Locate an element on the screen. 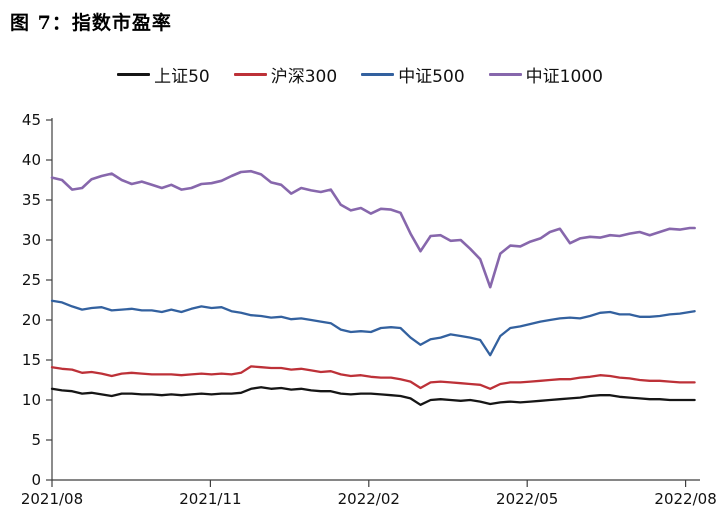 The height and width of the screenshot is (518, 720). line-swatch-csi1000 is located at coordinates (505, 74).